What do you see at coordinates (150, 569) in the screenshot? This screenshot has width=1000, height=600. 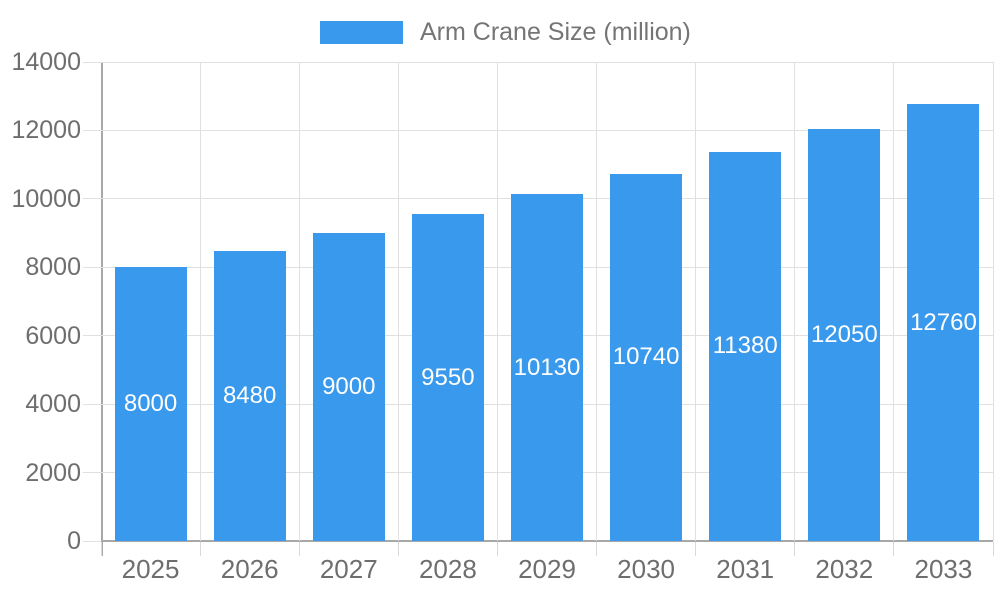 I see `x-axis-tick-label: 2025` at bounding box center [150, 569].